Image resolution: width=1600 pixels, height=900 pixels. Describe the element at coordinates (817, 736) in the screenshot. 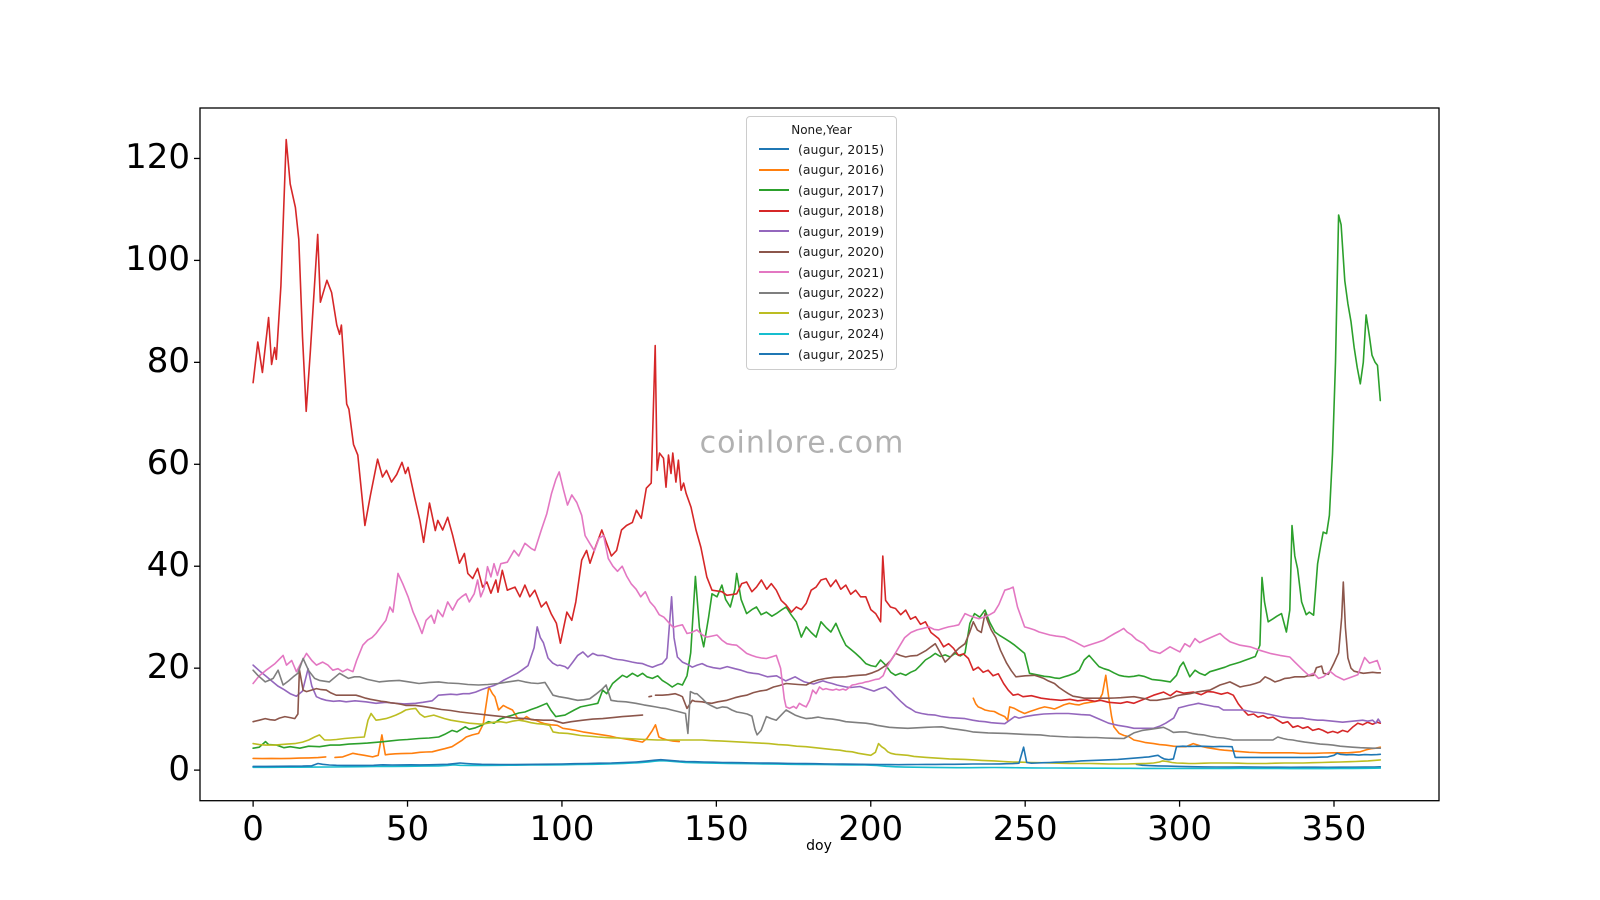

I see `series-line-2023` at that location.